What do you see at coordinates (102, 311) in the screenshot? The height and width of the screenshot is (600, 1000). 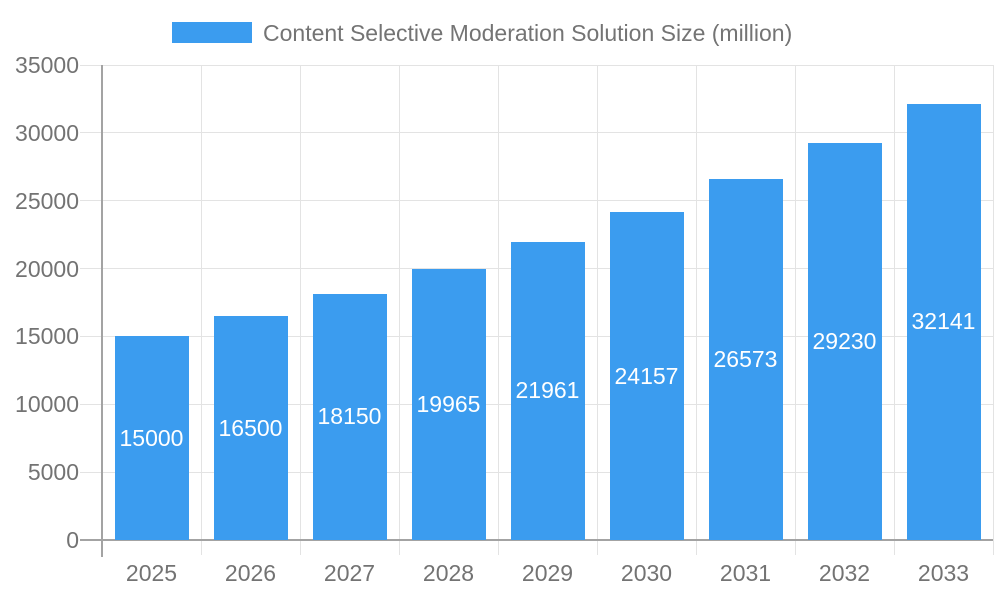 I see `y-axis-line` at bounding box center [102, 311].